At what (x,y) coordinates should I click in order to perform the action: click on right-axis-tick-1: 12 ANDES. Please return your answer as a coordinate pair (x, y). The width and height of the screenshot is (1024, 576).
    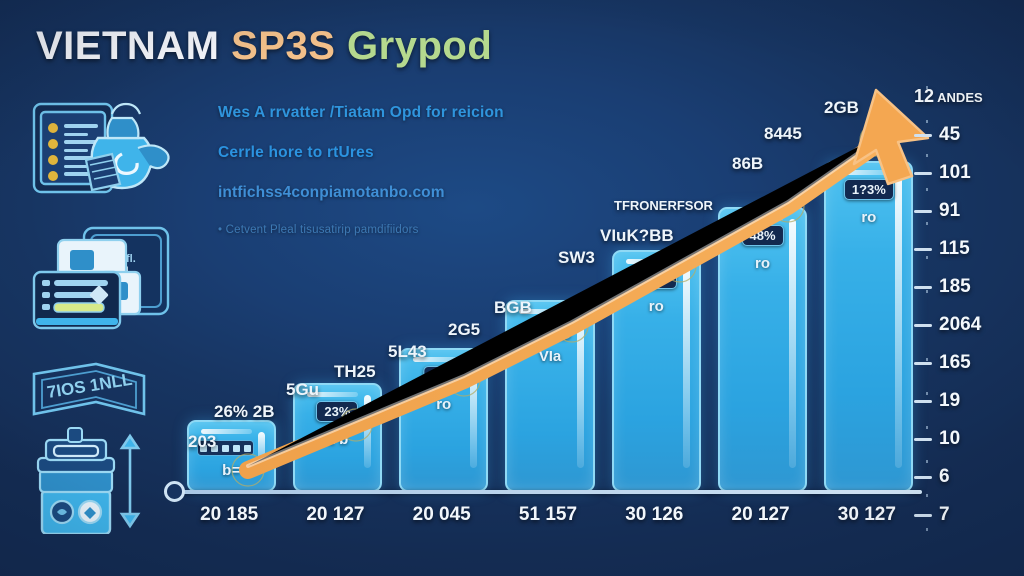
    Looking at the image, I should click on (948, 96).